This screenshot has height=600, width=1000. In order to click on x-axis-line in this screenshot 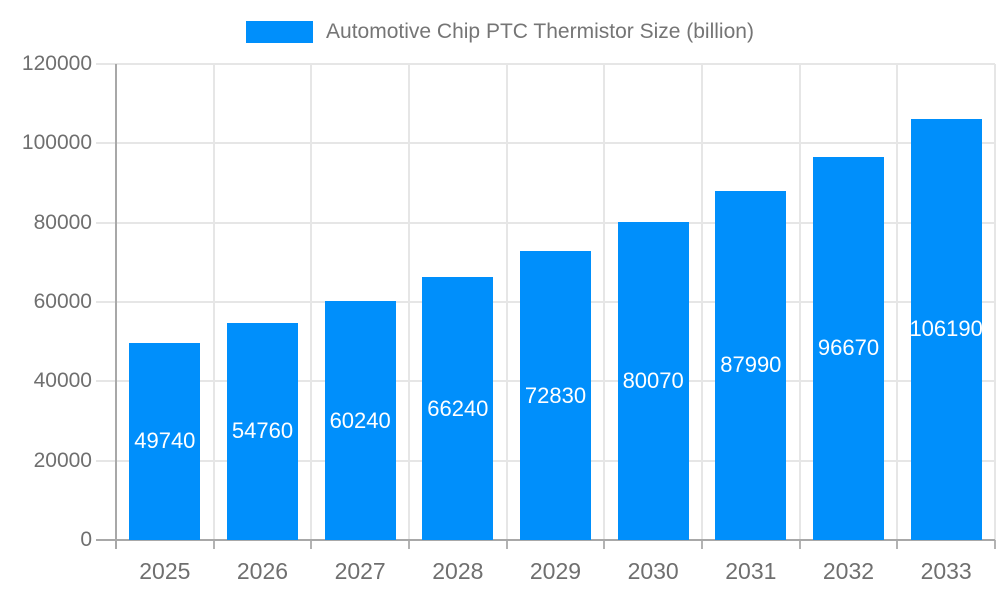, I will do `click(545, 540)`.